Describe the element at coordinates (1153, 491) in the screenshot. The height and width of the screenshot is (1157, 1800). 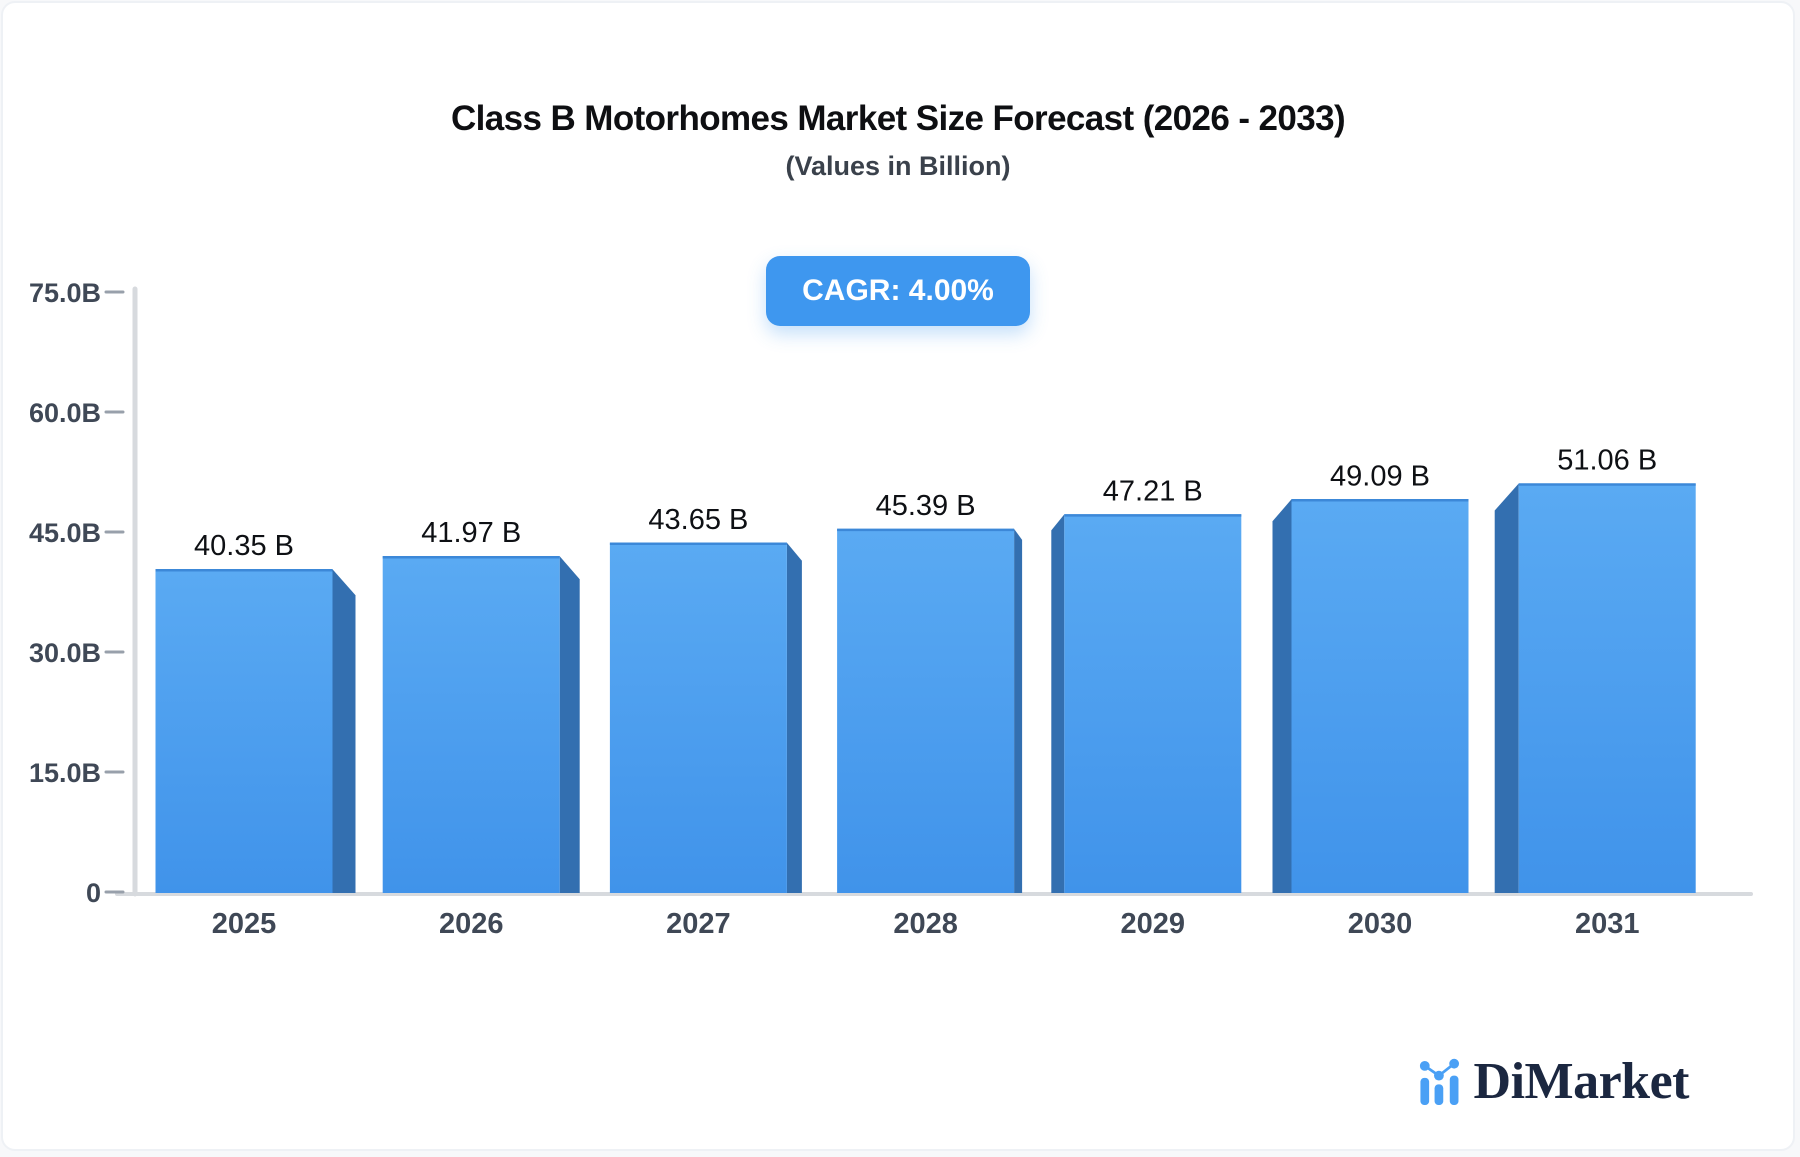
I see `bar-value-label: 47.21 B` at that location.